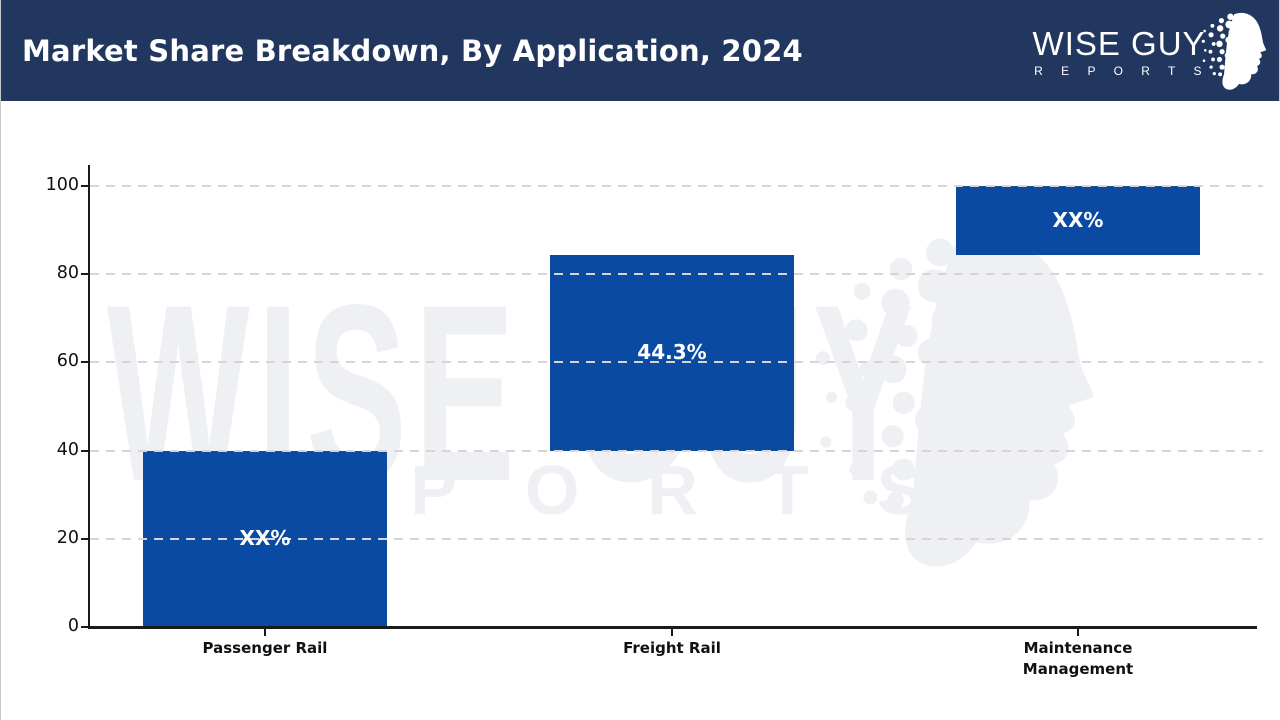 Image resolution: width=1280 pixels, height=720 pixels. Describe the element at coordinates (67, 273) in the screenshot. I see `y-tick-label: 80` at that location.